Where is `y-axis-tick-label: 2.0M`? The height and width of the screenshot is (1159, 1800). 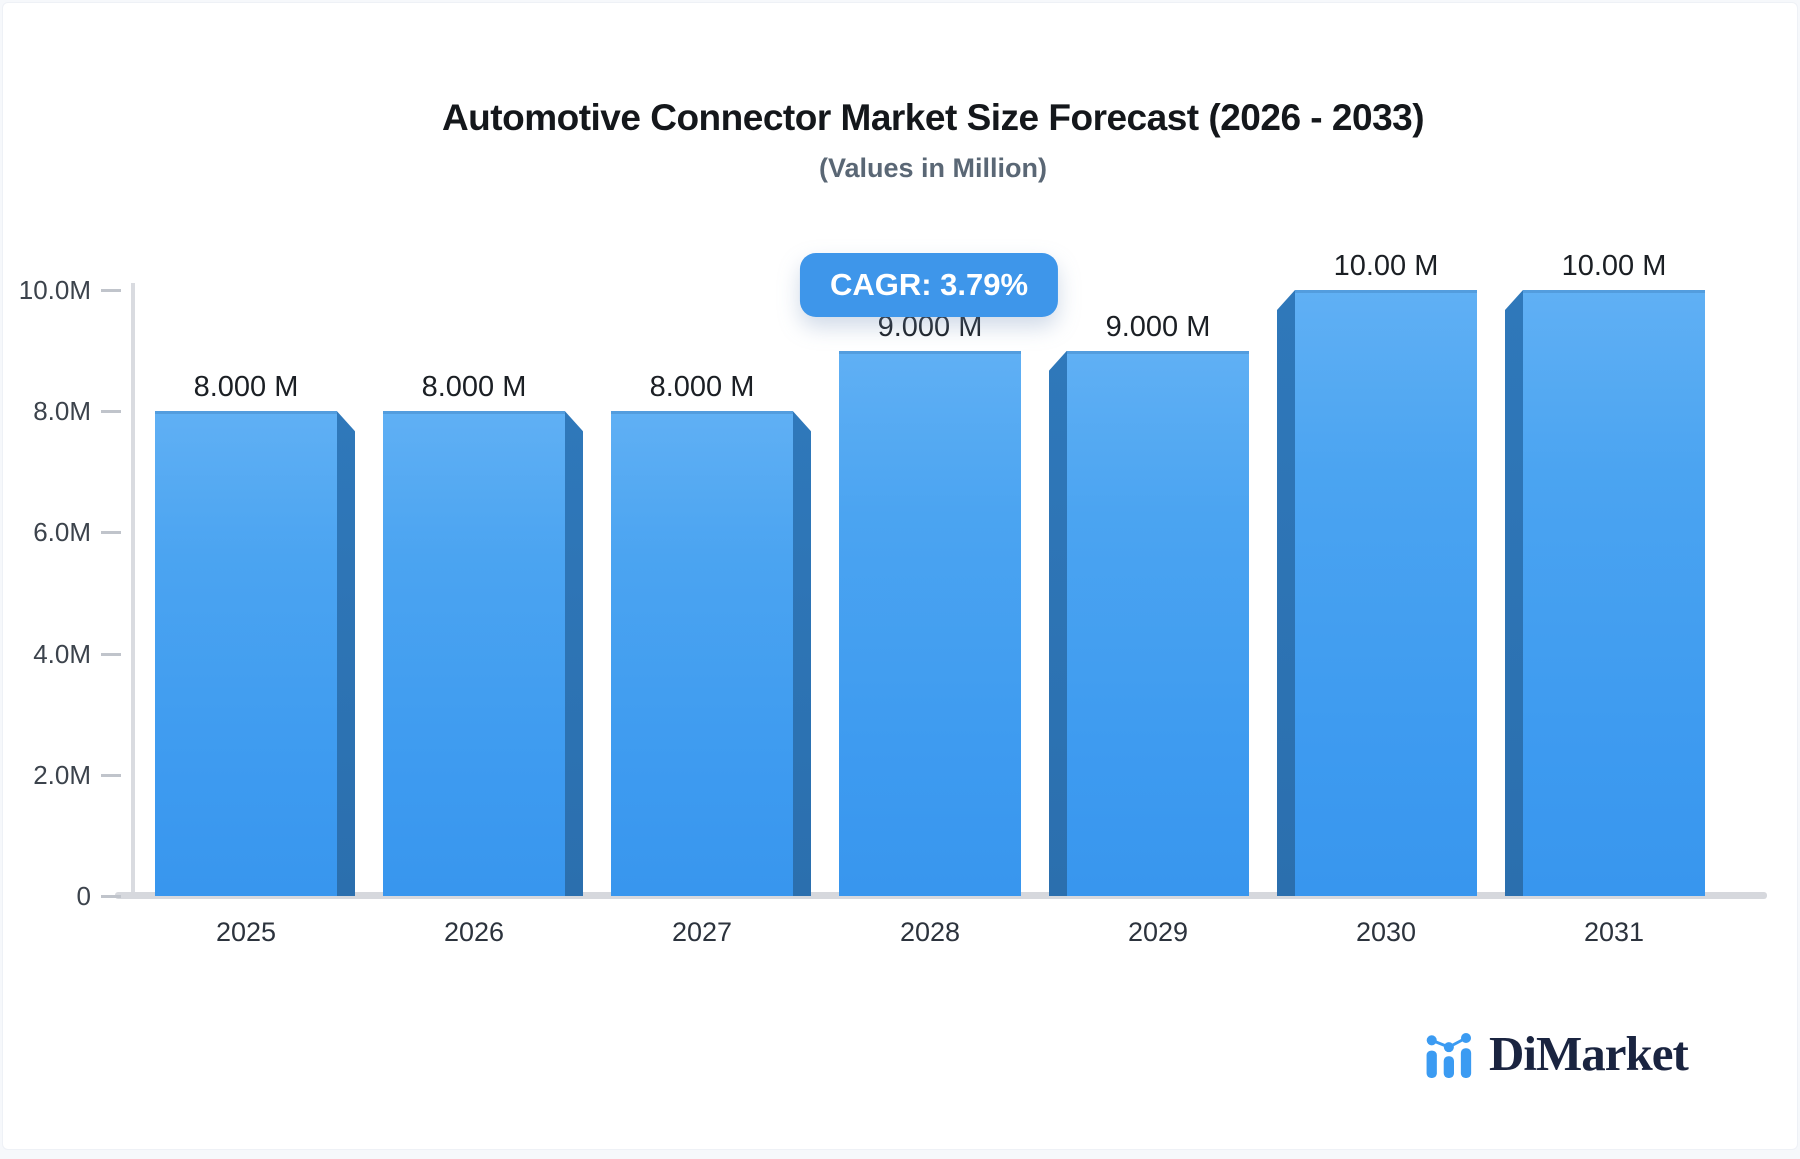 y-axis-tick-label: 2.0M is located at coordinates (62, 774).